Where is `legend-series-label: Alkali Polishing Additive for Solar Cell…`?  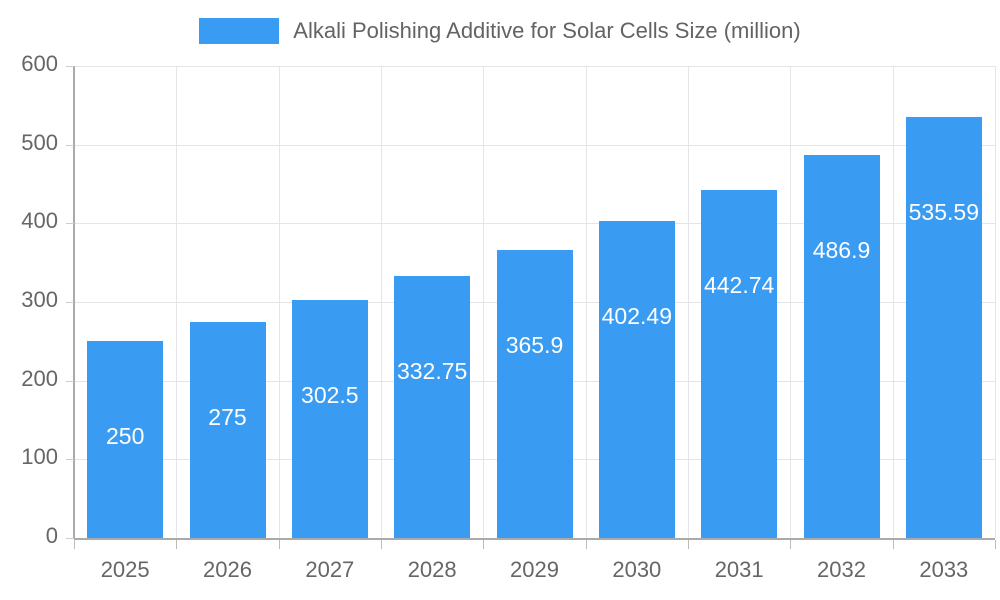
legend-series-label: Alkali Polishing Additive for Solar Cell… is located at coordinates (547, 30).